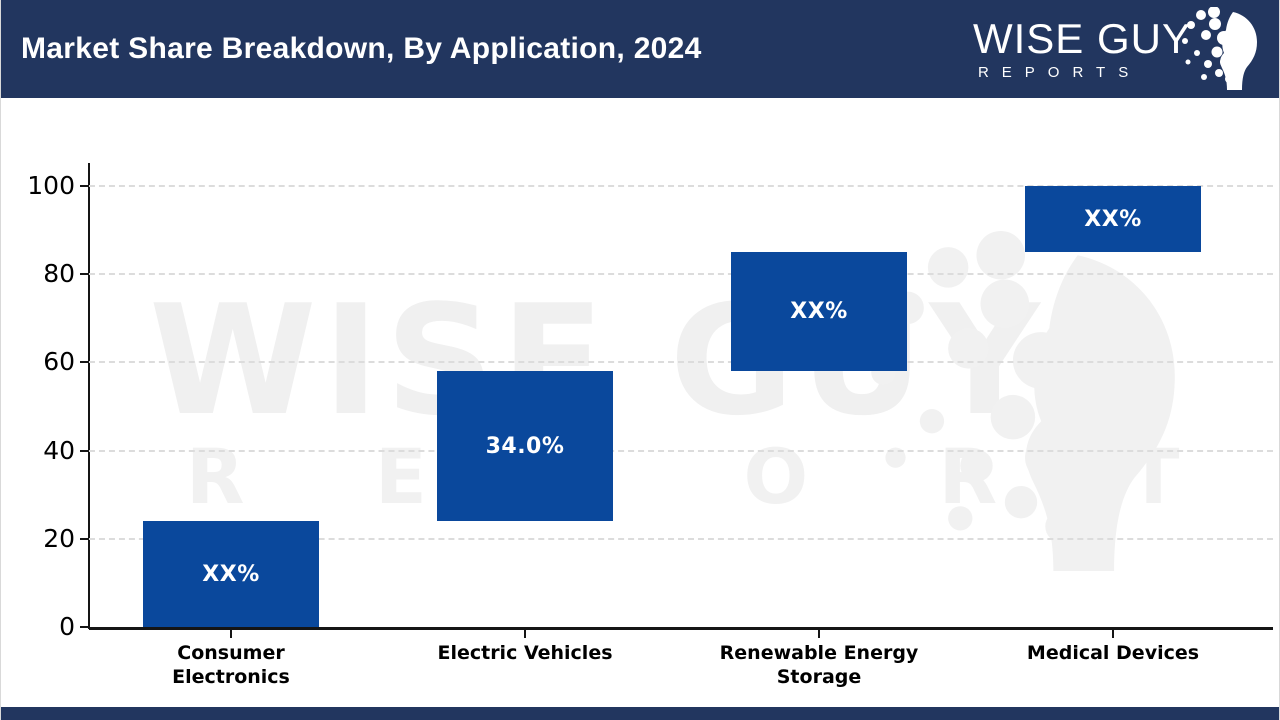 Image resolution: width=1280 pixels, height=720 pixels. I want to click on brand-logo-text: WISE GUY REPORTS, so click(1081, 47).